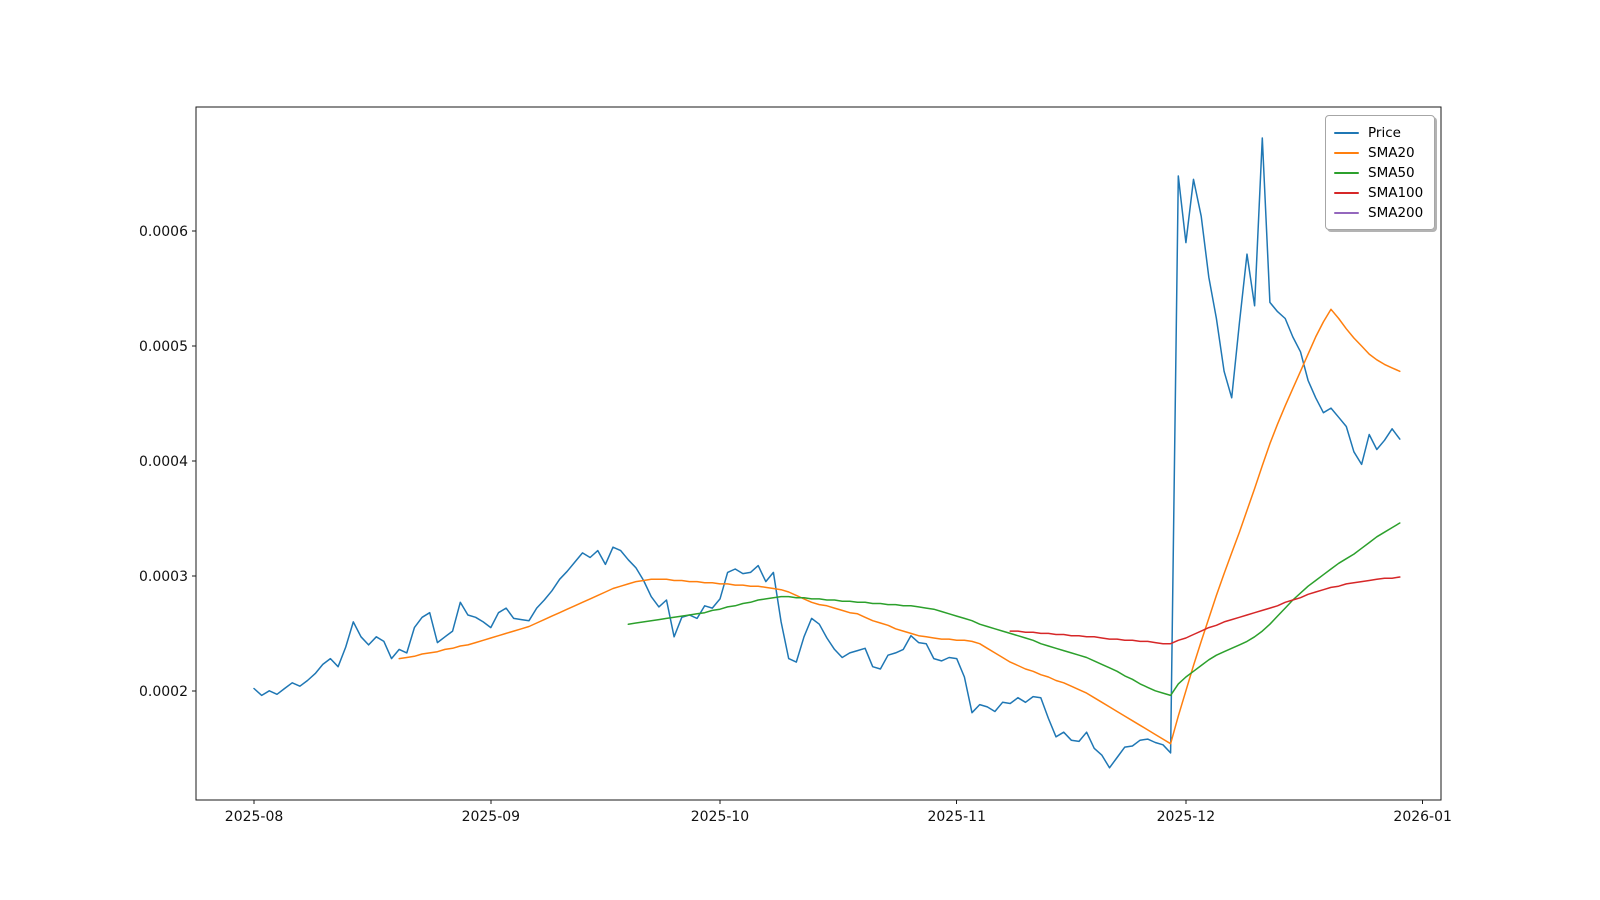 This screenshot has width=1600, height=900. I want to click on legend-label: SMA100, so click(1396, 193).